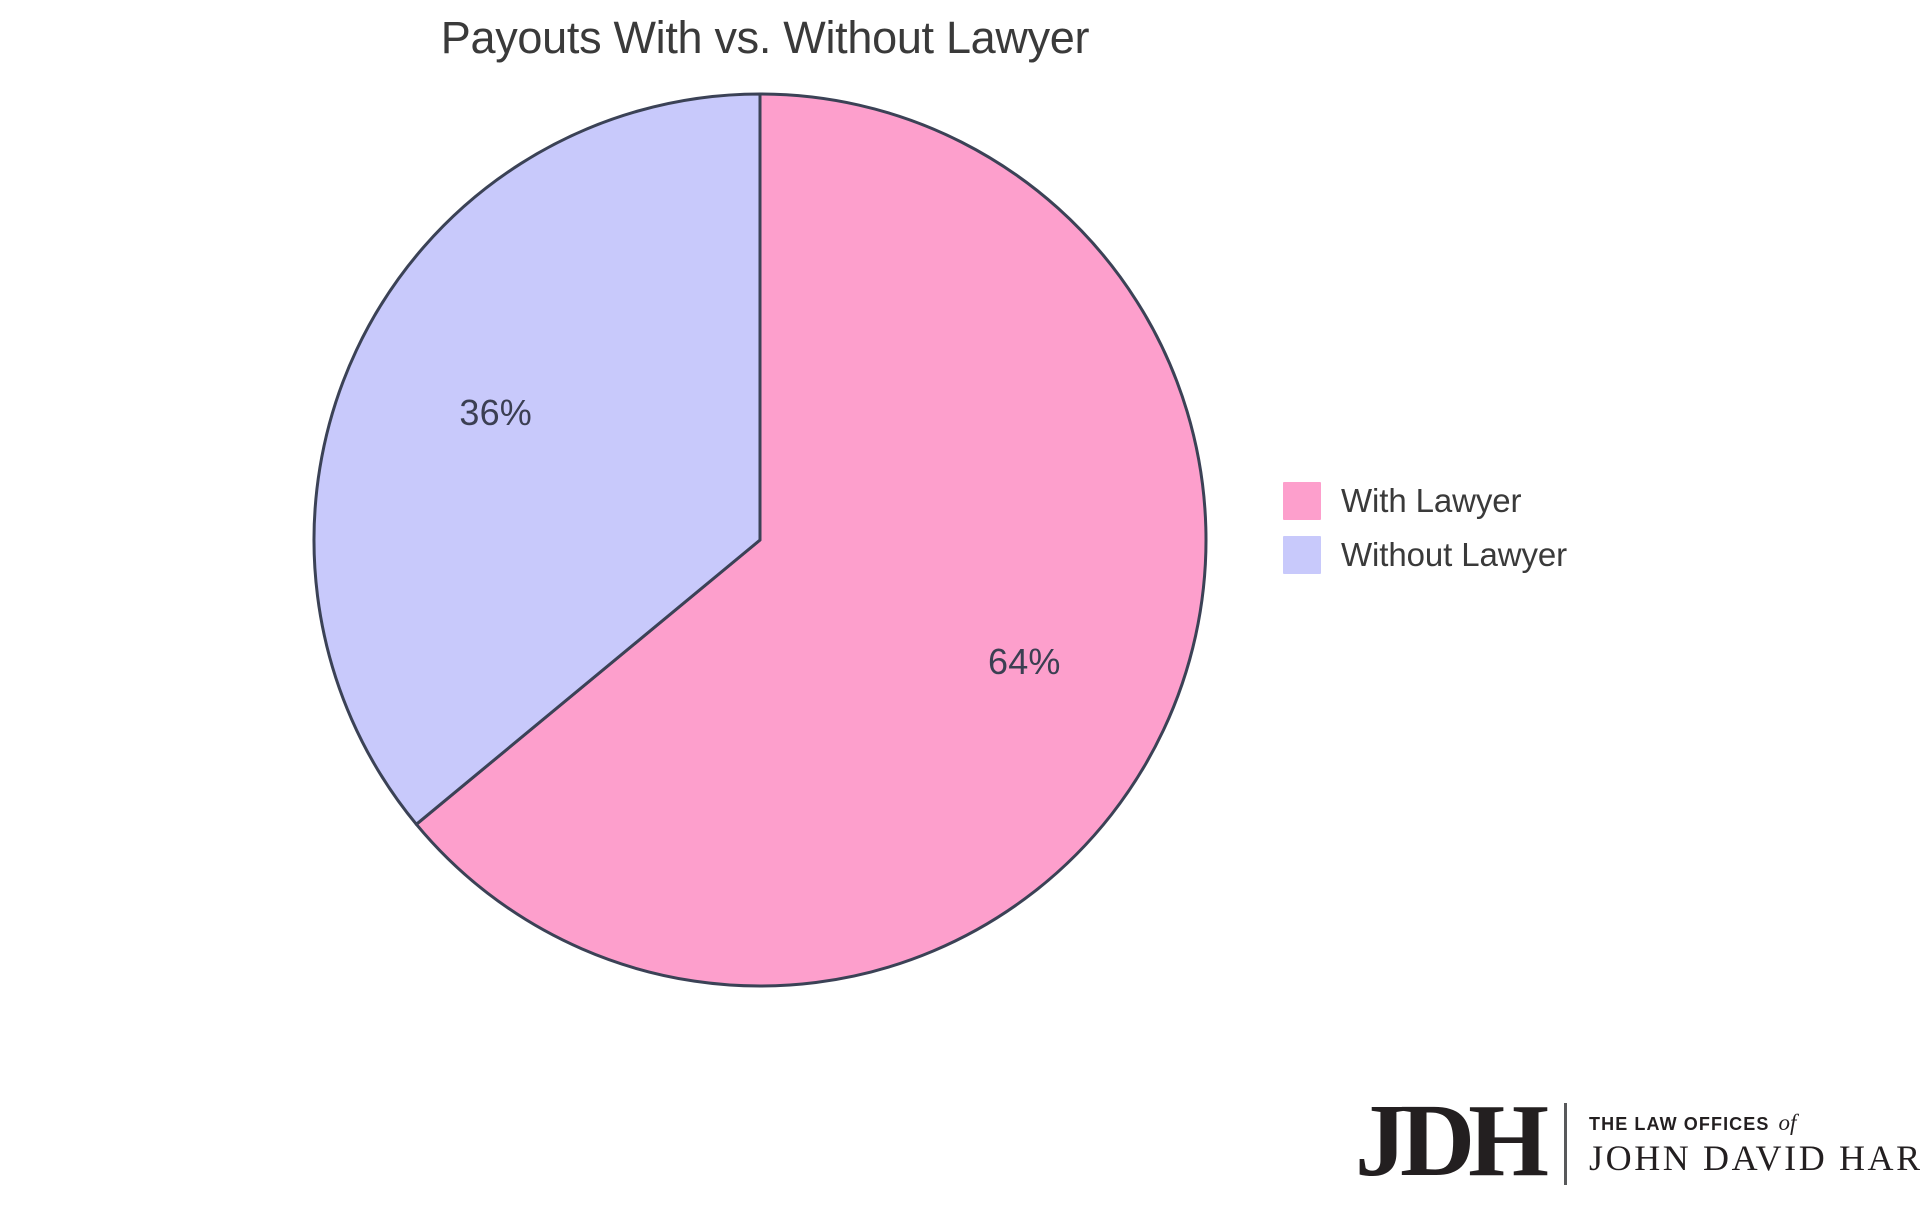 The height and width of the screenshot is (1215, 1920). Describe the element at coordinates (1787, 1123) in the screenshot. I see `logo-tagline-of: of` at that location.